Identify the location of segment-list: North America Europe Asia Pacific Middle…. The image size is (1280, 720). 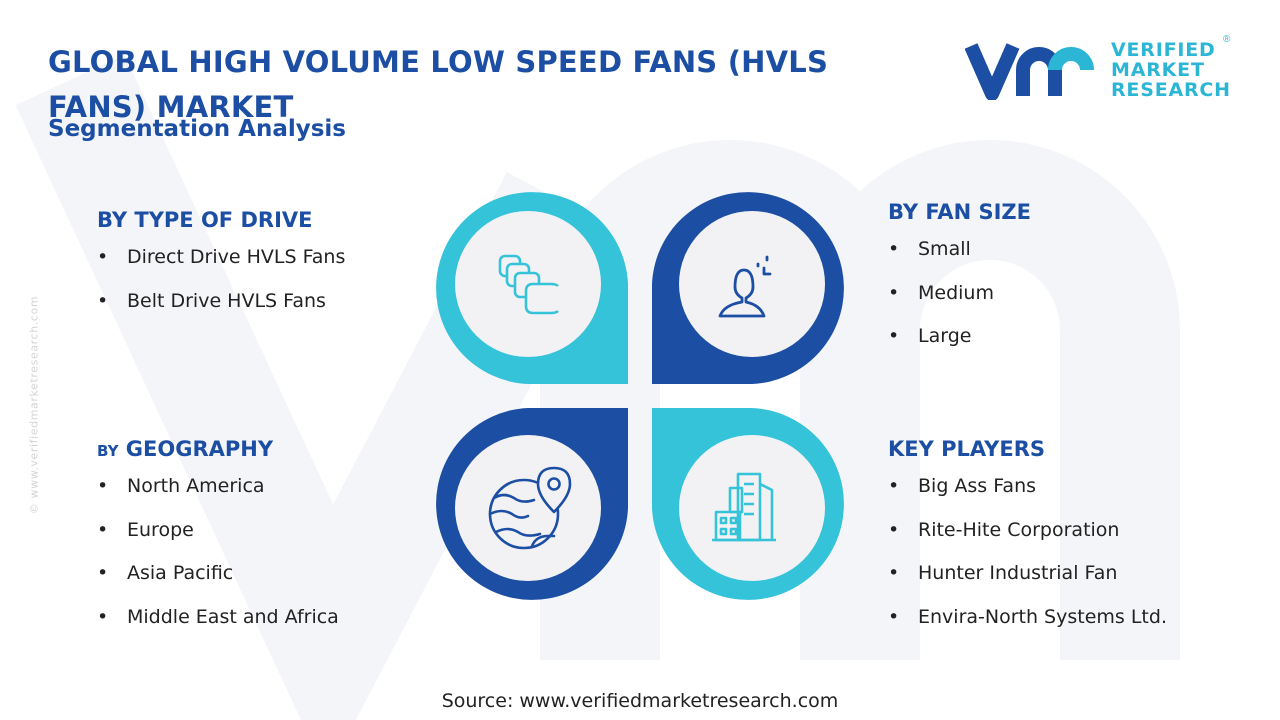
(218, 562).